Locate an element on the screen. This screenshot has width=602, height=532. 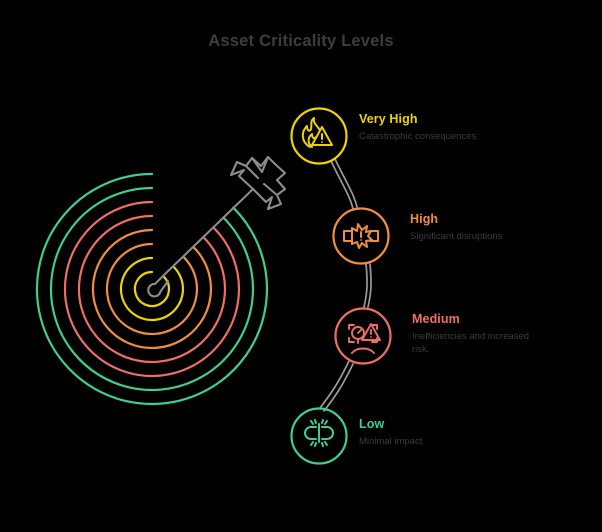
arrow-shaft is located at coordinates (208, 232).